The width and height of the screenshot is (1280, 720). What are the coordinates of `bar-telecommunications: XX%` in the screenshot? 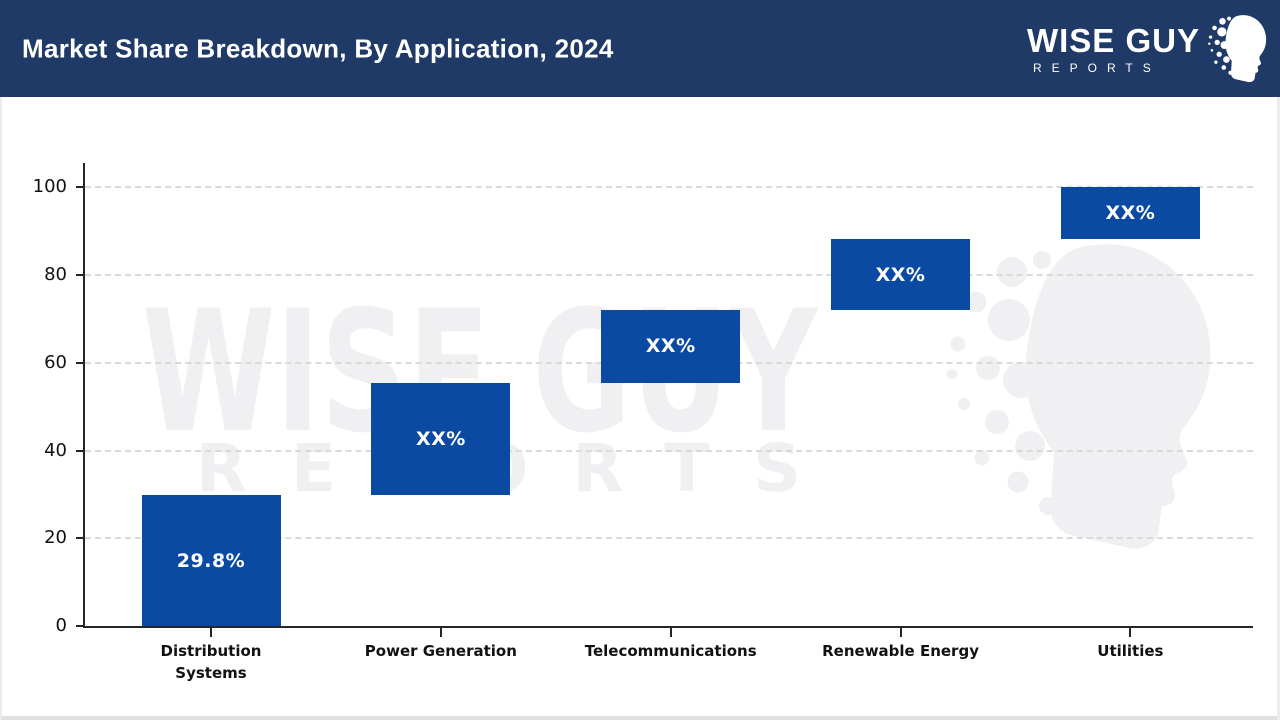 It's located at (671, 346).